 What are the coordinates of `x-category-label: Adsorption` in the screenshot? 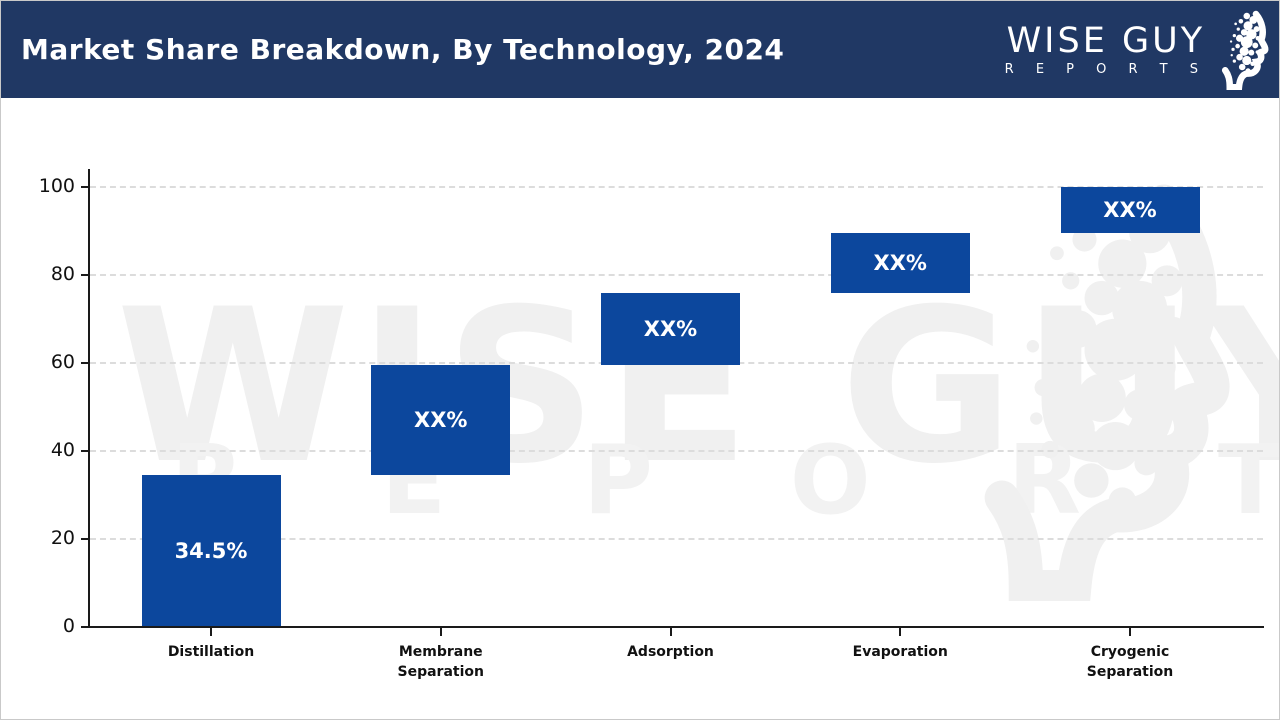 It's located at (670, 652).